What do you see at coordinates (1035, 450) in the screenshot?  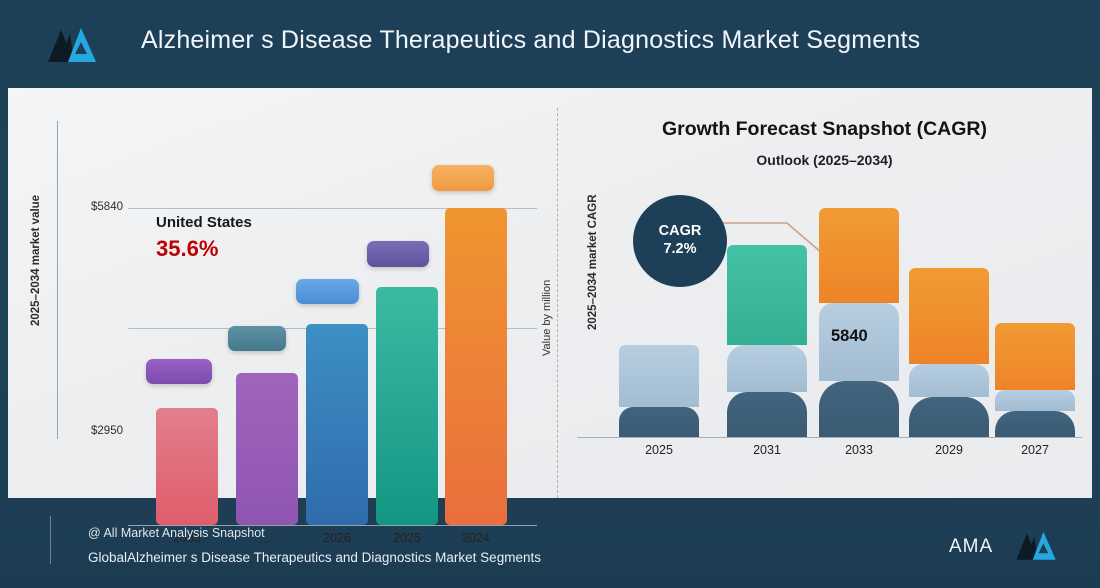 I see `right-chart-x-tick-4: 2027` at bounding box center [1035, 450].